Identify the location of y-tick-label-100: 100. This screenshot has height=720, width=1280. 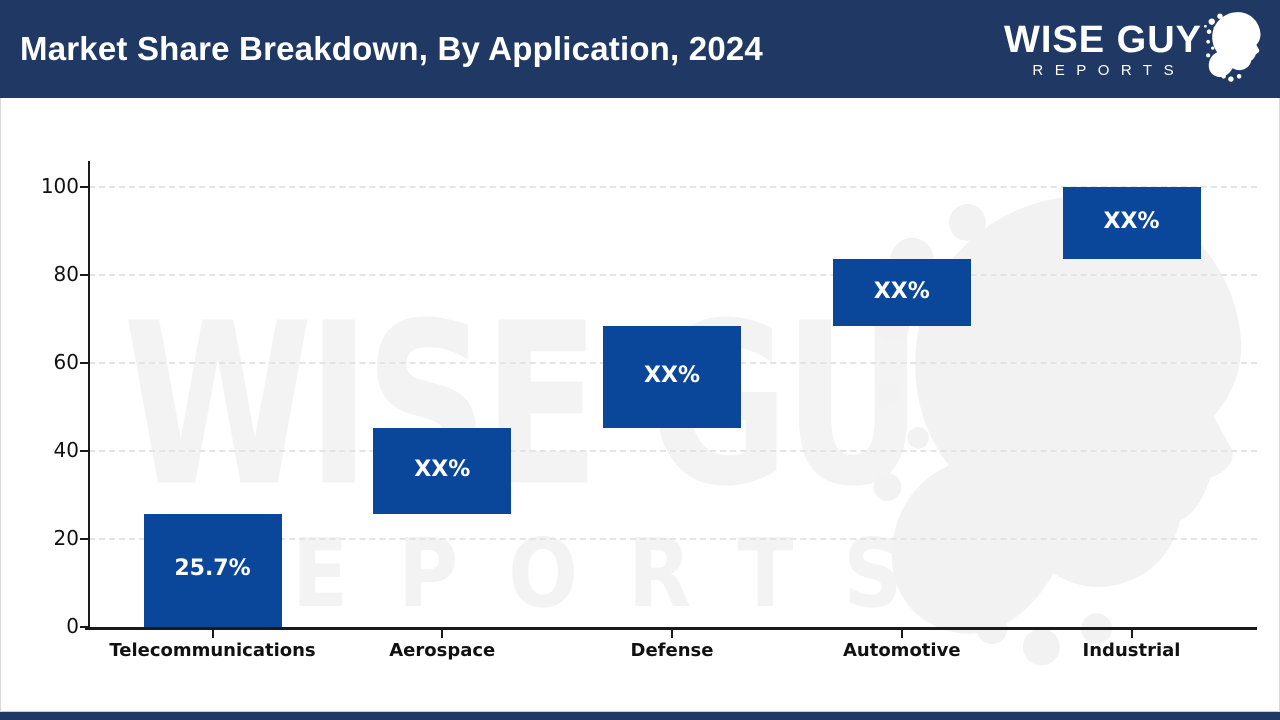
(59, 186).